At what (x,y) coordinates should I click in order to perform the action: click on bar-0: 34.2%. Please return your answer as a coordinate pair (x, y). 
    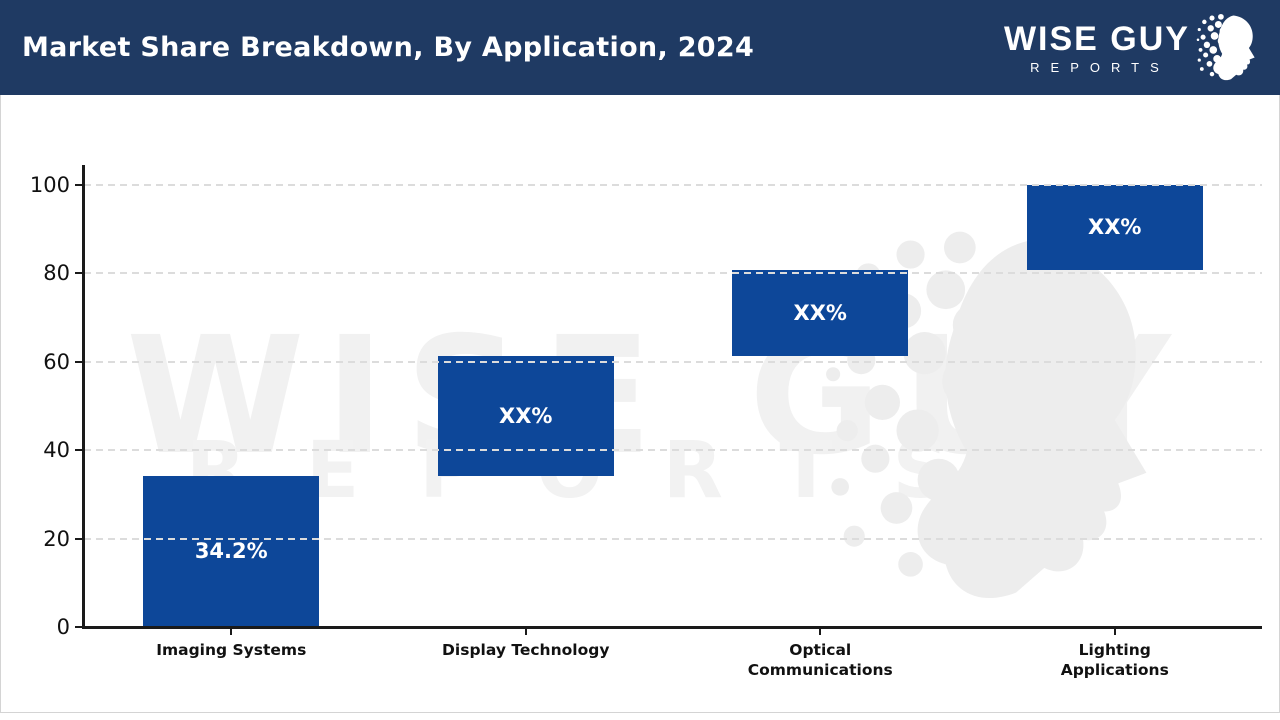
    Looking at the image, I should click on (231, 551).